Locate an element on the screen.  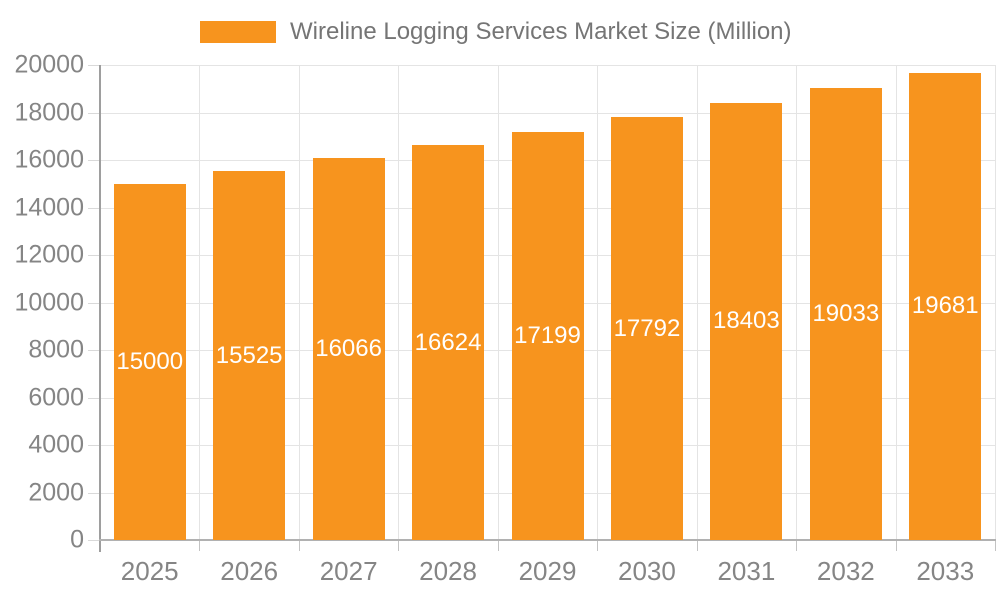
bar-value-label: 15000 is located at coordinates (150, 361).